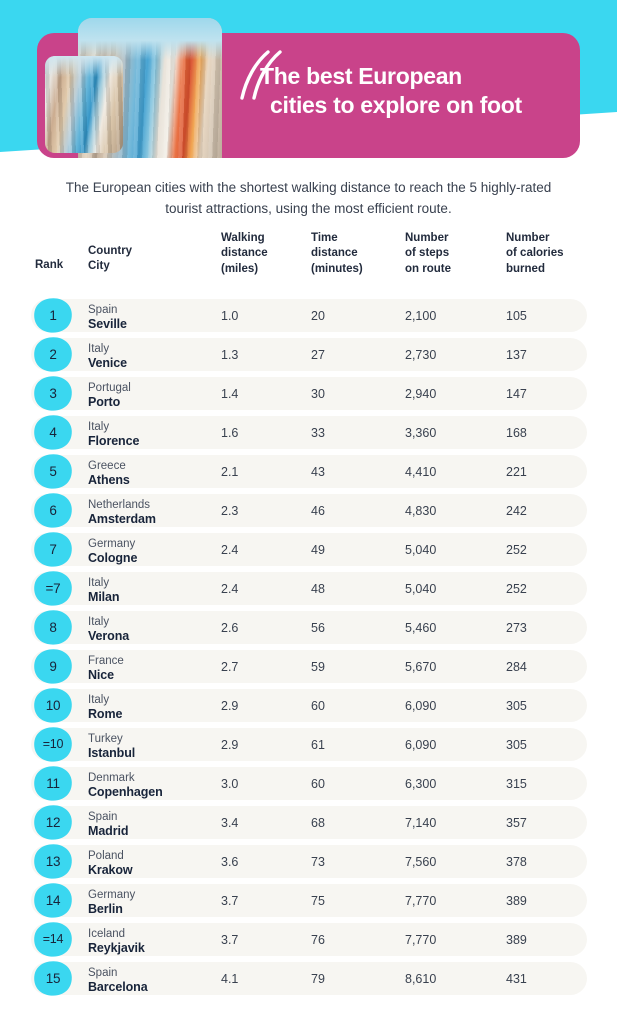 The image size is (617, 1024). I want to click on cell-city: Verona, so click(109, 636).